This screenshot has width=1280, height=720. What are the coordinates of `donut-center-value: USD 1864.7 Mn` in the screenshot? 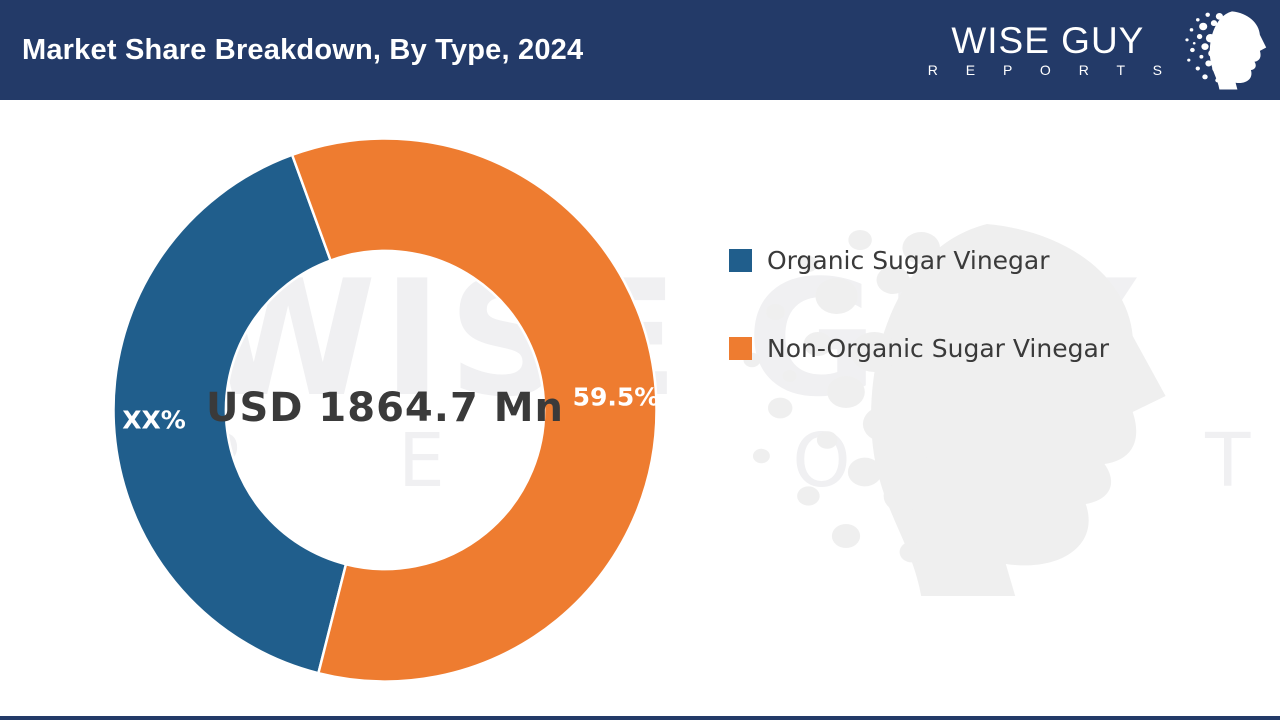 It's located at (385, 408).